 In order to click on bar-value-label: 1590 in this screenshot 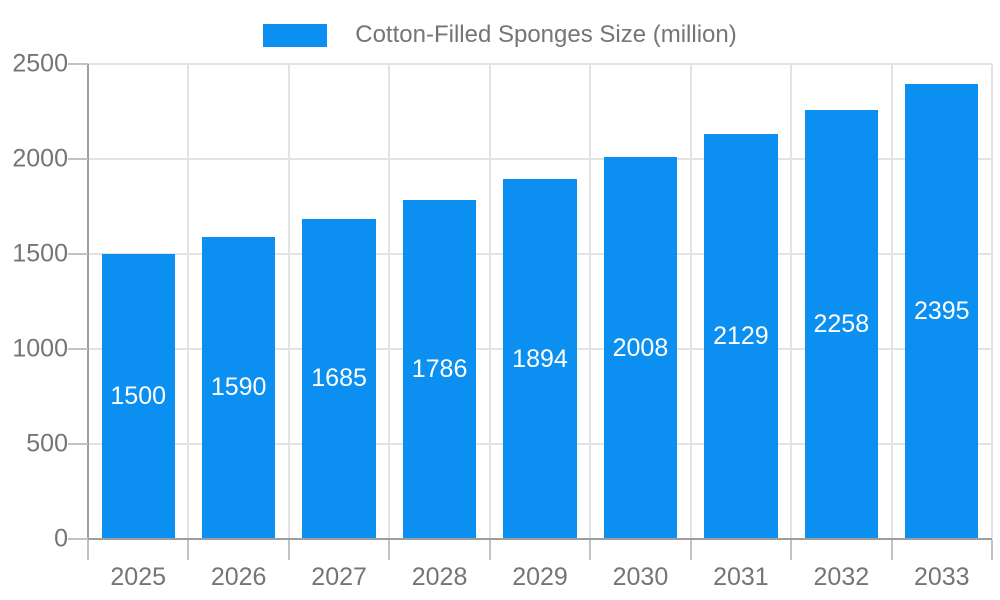, I will do `click(238, 387)`.